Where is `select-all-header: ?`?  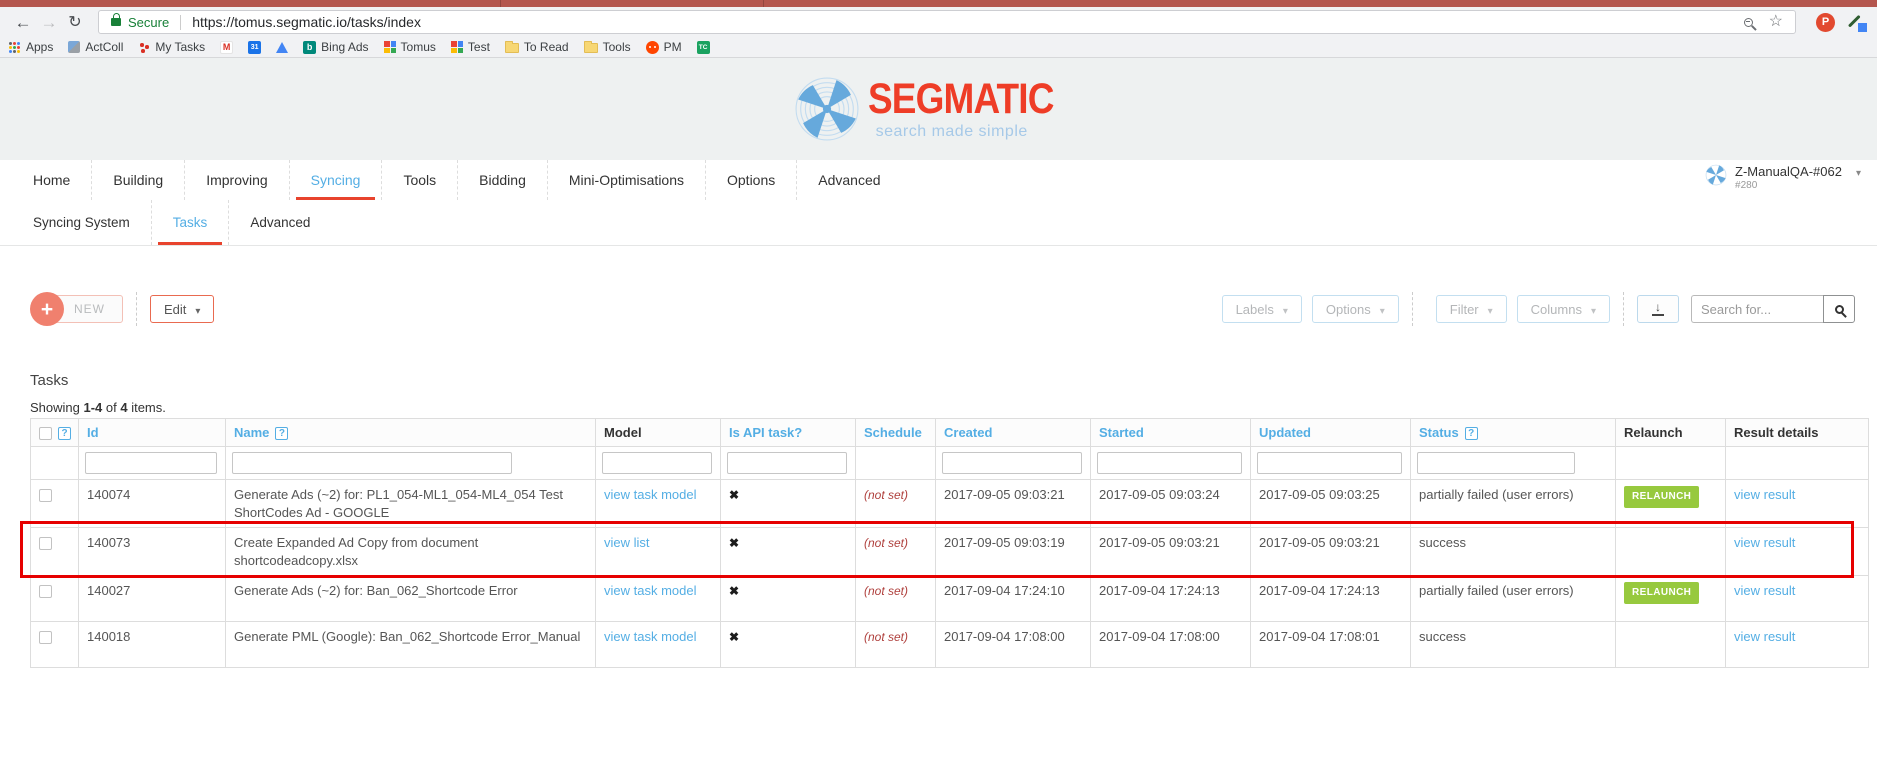
select-all-header: ? is located at coordinates (54, 432).